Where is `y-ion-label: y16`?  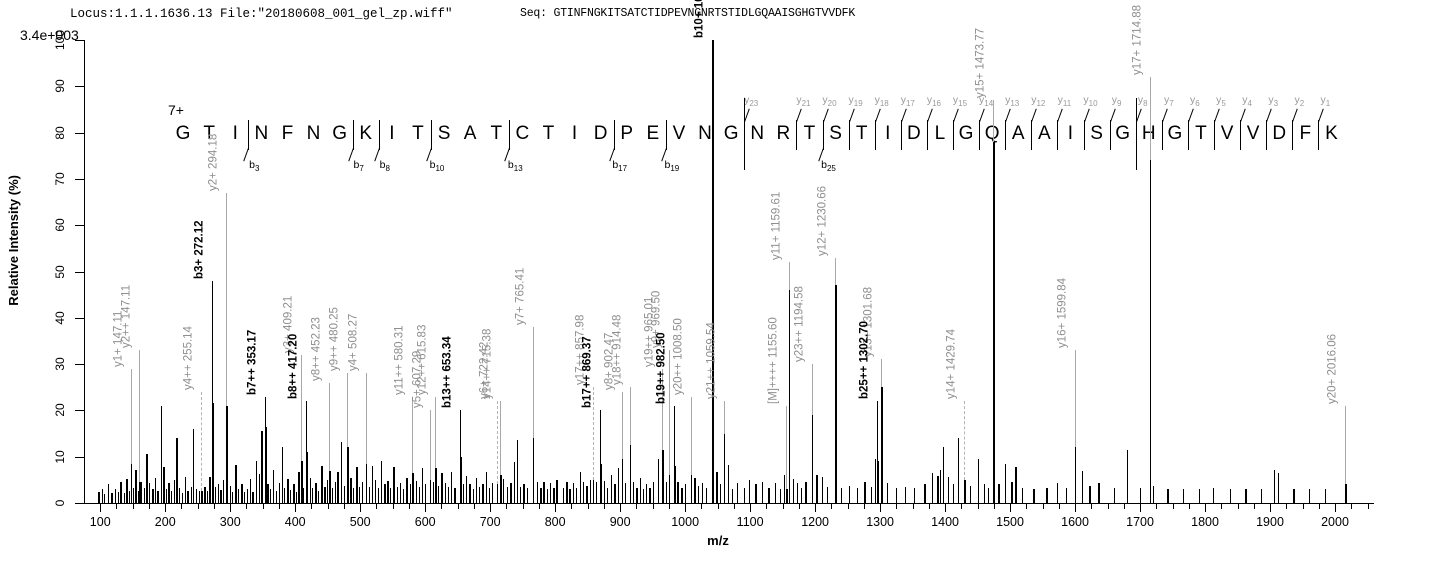 y-ion-label: y16 is located at coordinates (933, 101).